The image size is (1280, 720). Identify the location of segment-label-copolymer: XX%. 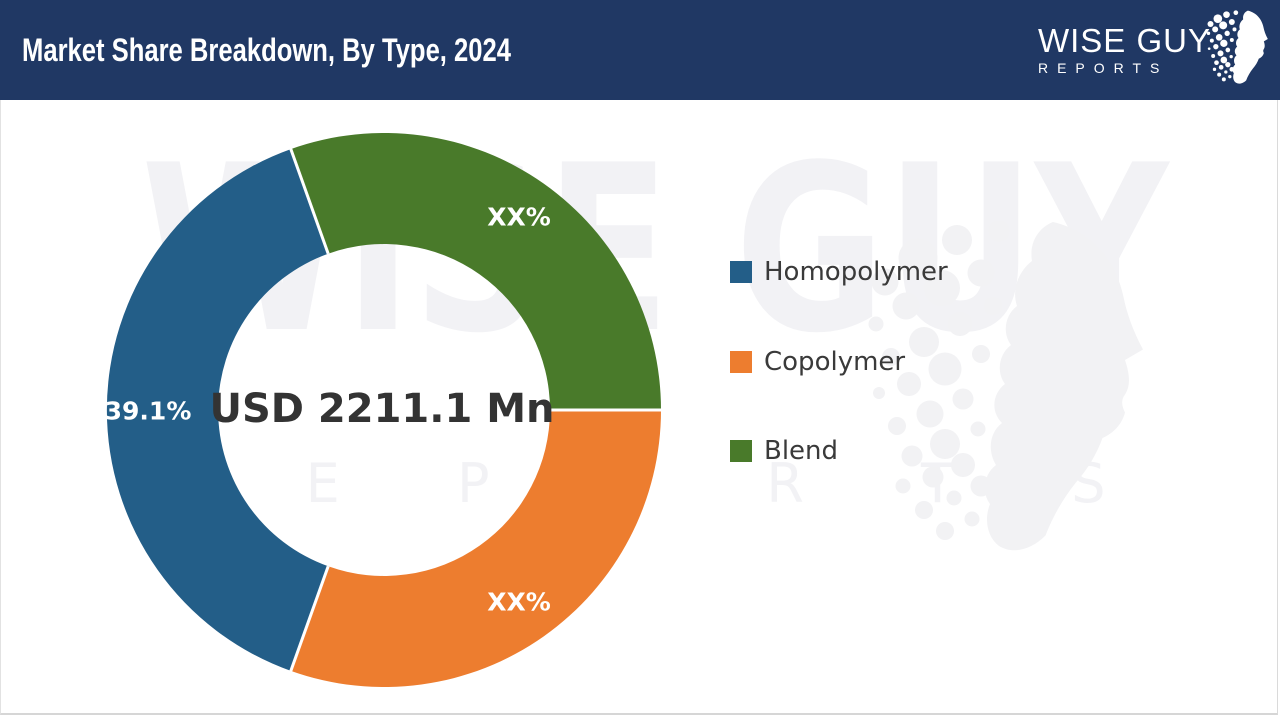
(519, 602).